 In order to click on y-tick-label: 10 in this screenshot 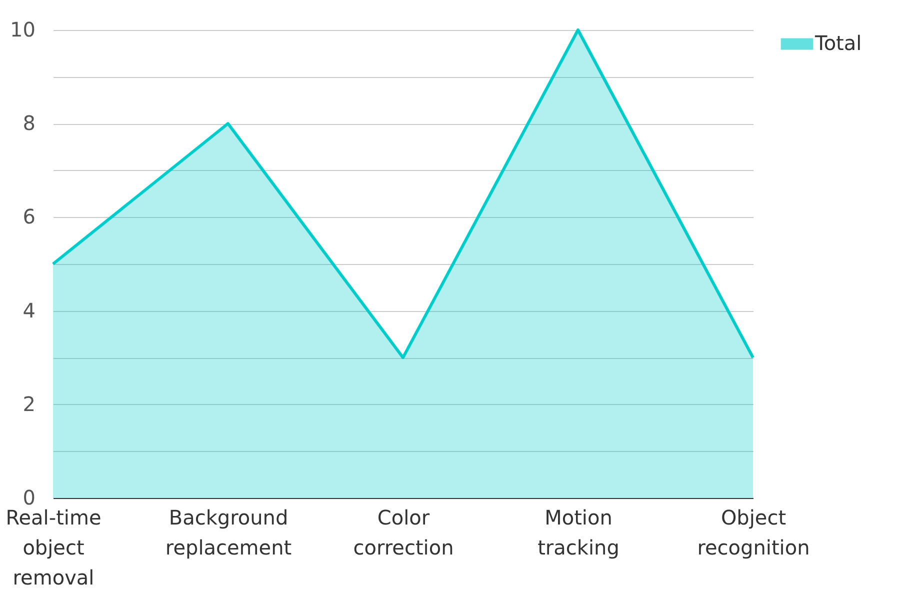, I will do `click(23, 30)`.